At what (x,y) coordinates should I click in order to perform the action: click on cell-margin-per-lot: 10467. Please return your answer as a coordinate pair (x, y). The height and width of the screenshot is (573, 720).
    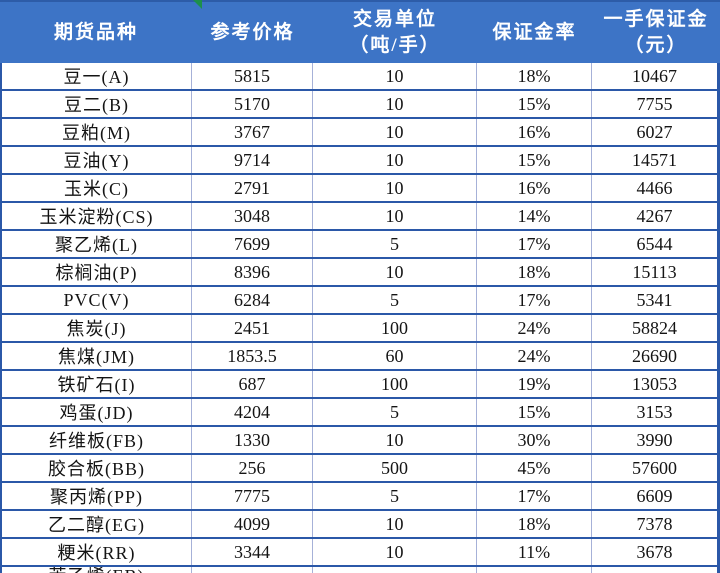
    Looking at the image, I should click on (654, 75).